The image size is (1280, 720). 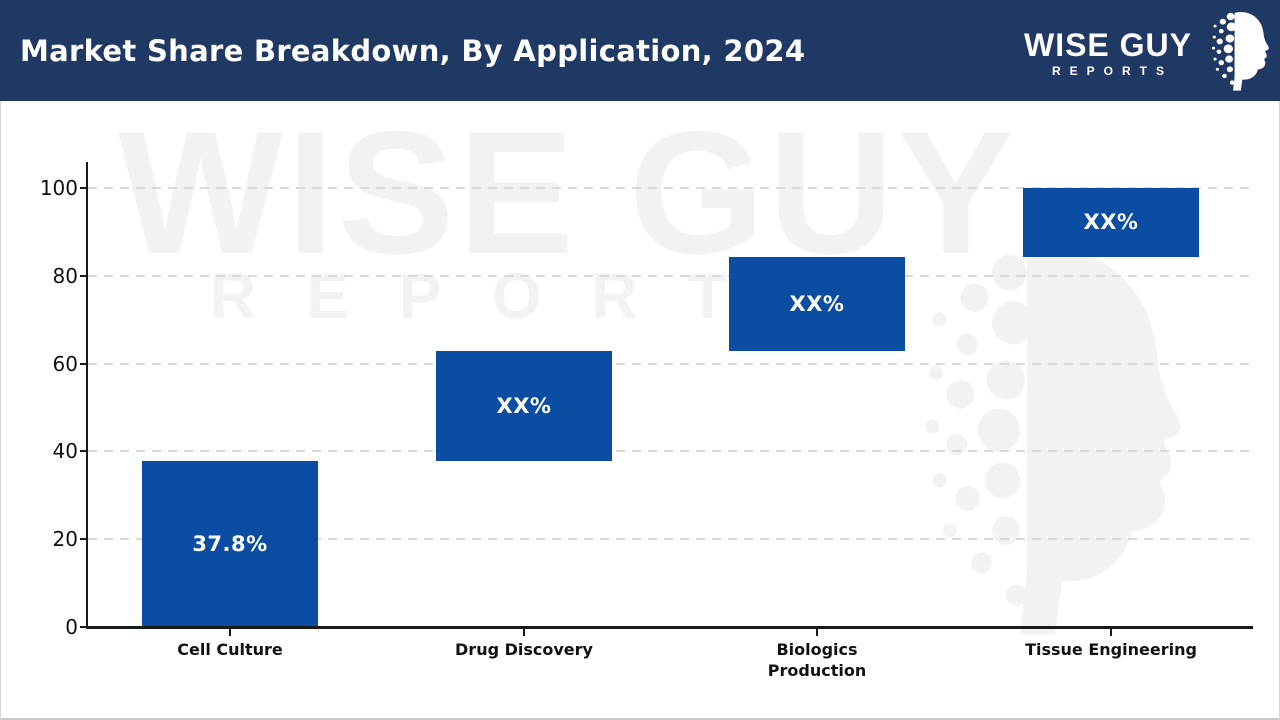 I want to click on category-label-line: Biologics, so click(x=817, y=649).